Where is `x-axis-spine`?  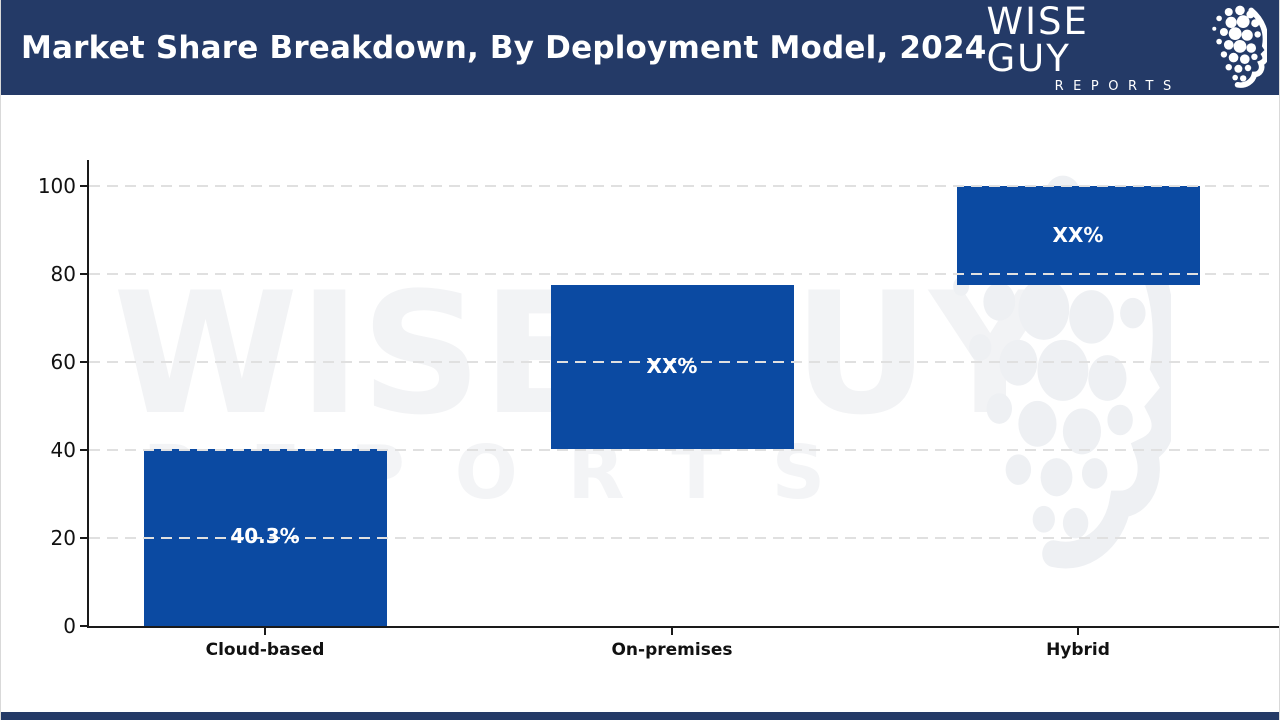
x-axis-spine is located at coordinates (683, 627).